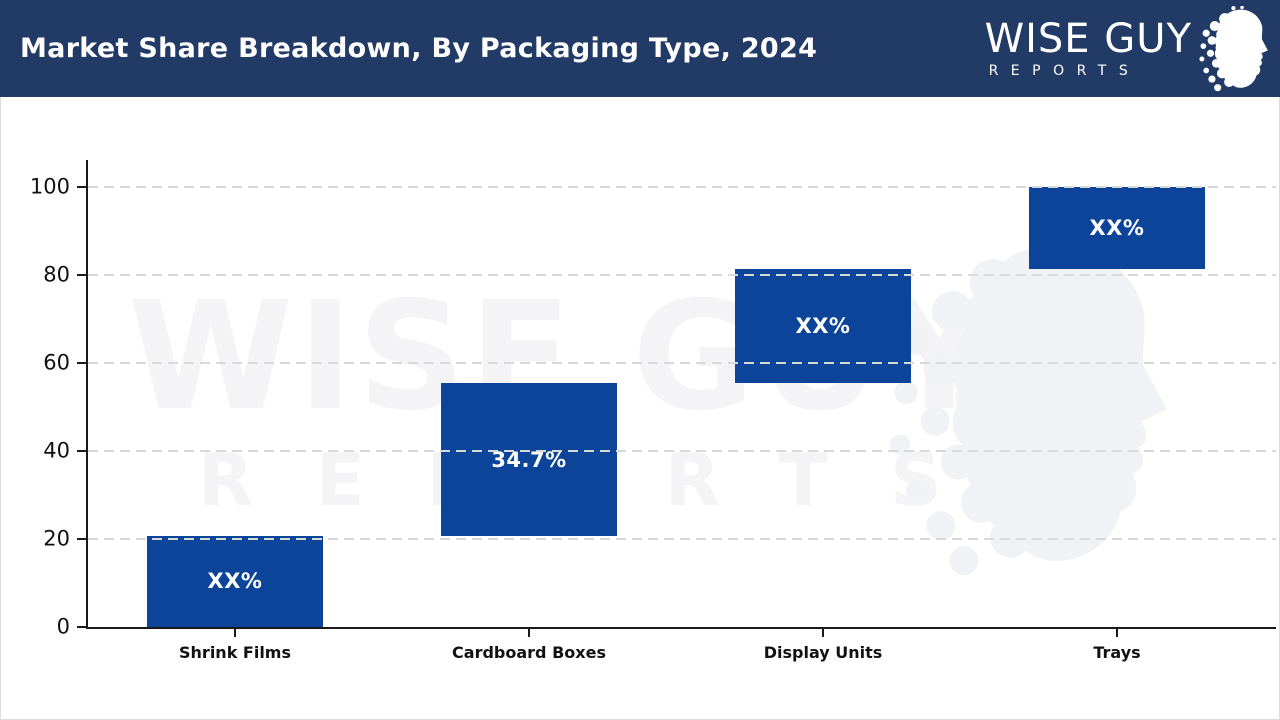 The height and width of the screenshot is (720, 1280). Describe the element at coordinates (56, 274) in the screenshot. I see `y-axis-tick-label: 80` at that location.